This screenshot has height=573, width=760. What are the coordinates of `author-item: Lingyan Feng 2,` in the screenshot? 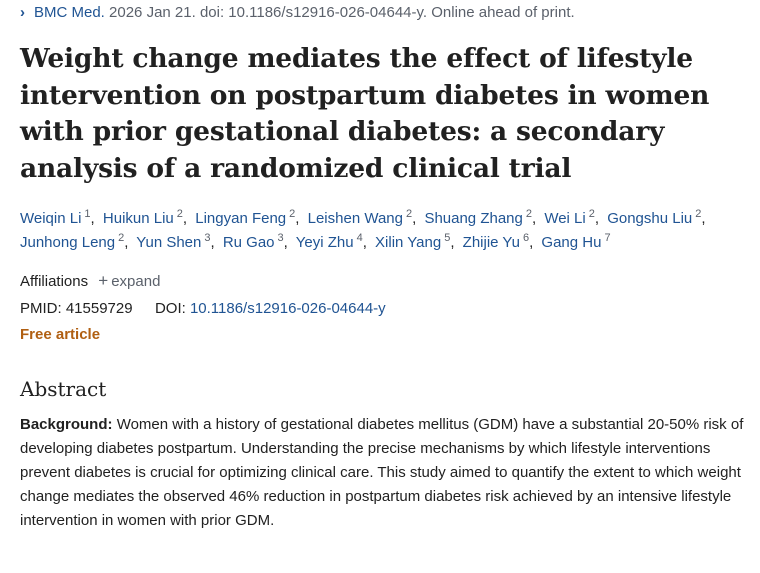 It's located at (249, 218).